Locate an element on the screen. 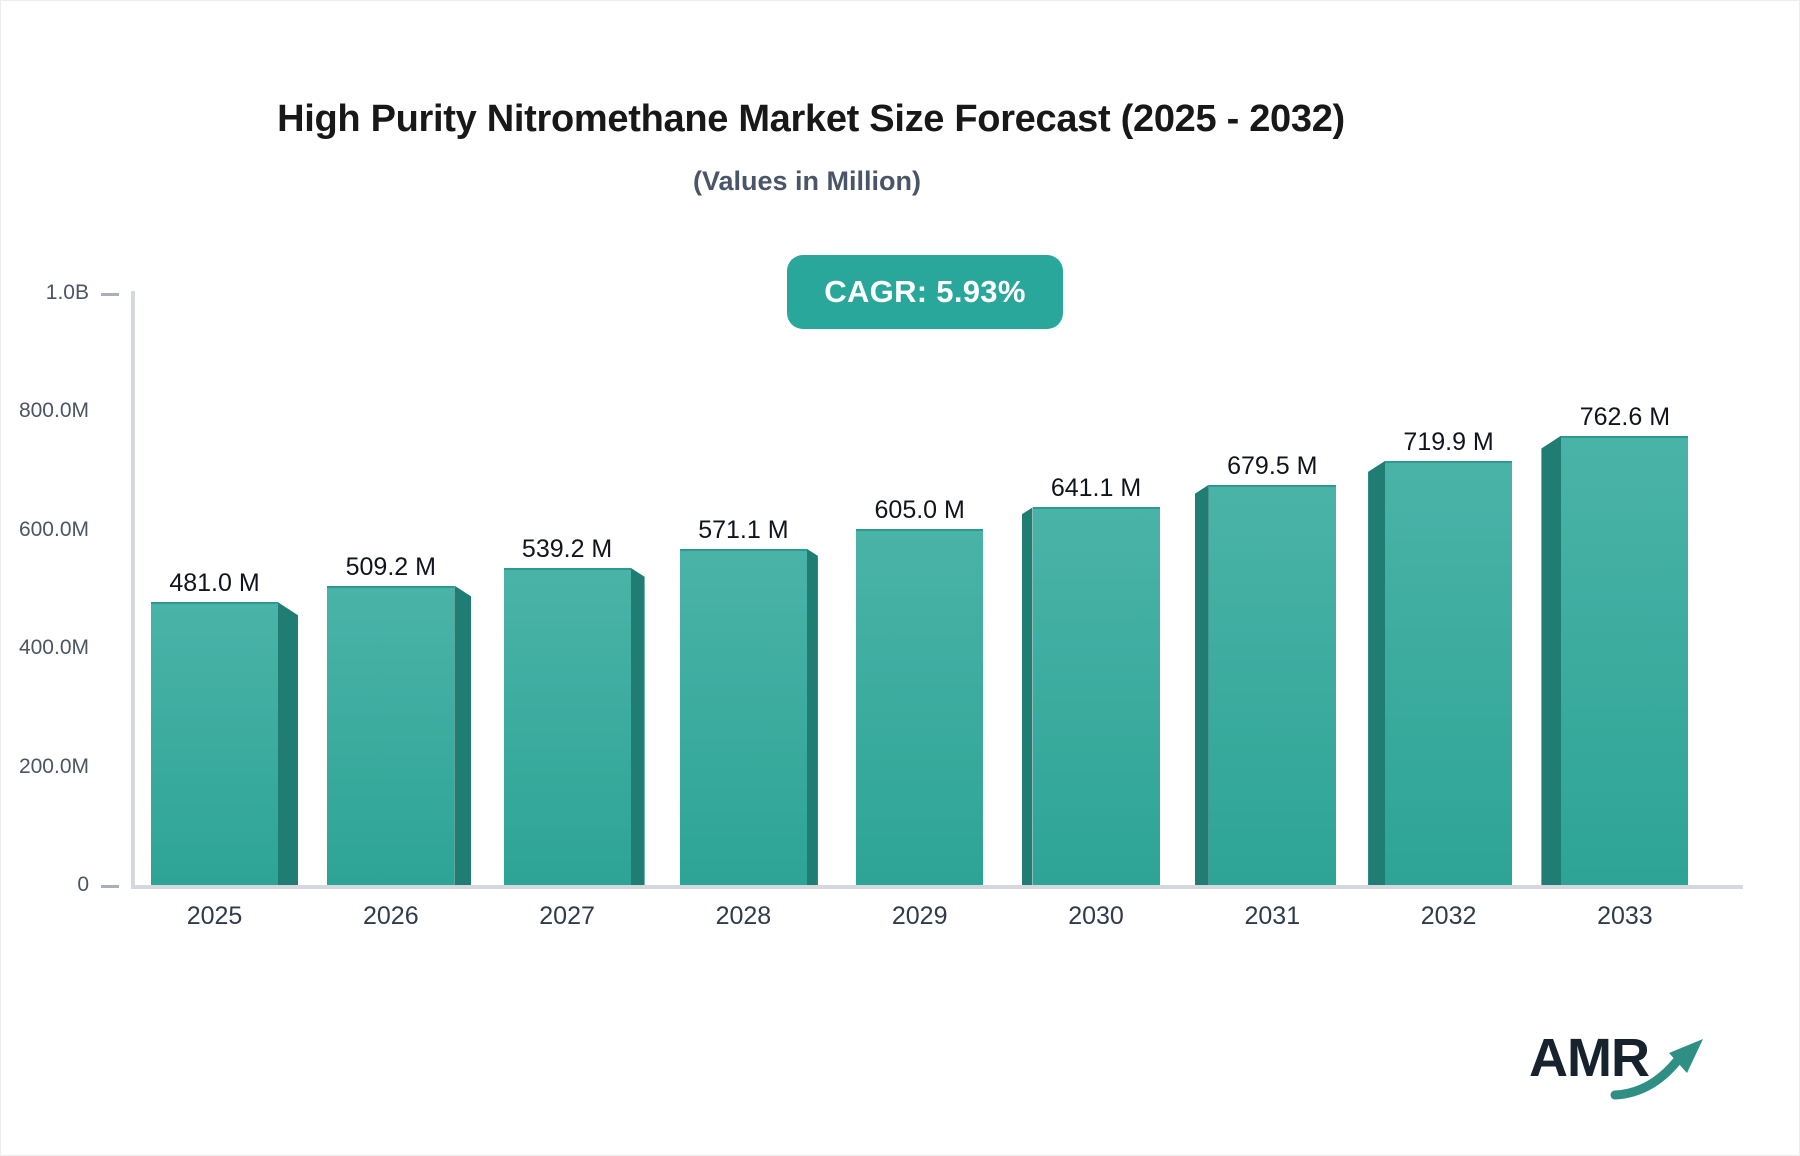 This screenshot has width=1800, height=1156. bar-value-label: 571.1 M is located at coordinates (743, 529).